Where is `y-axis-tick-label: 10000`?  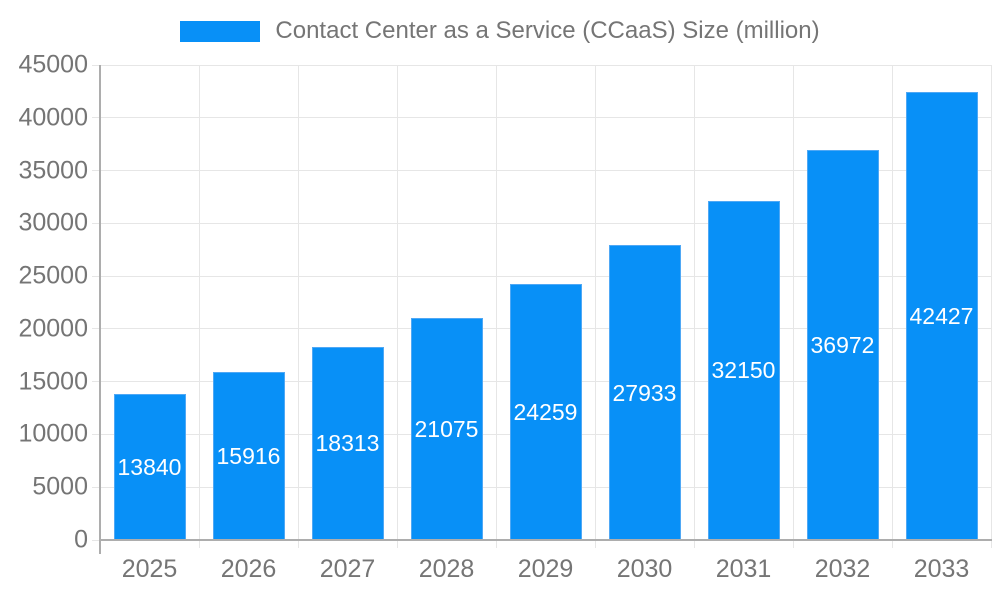 y-axis-tick-label: 10000 is located at coordinates (53, 433).